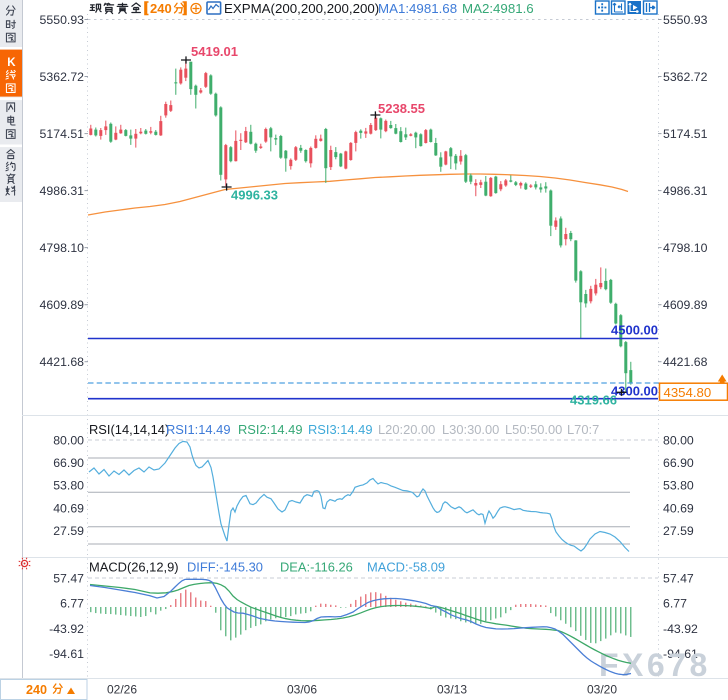 Image resolution: width=728 pixels, height=700 pixels. I want to click on svg-text: 4300.00, so click(634, 391).